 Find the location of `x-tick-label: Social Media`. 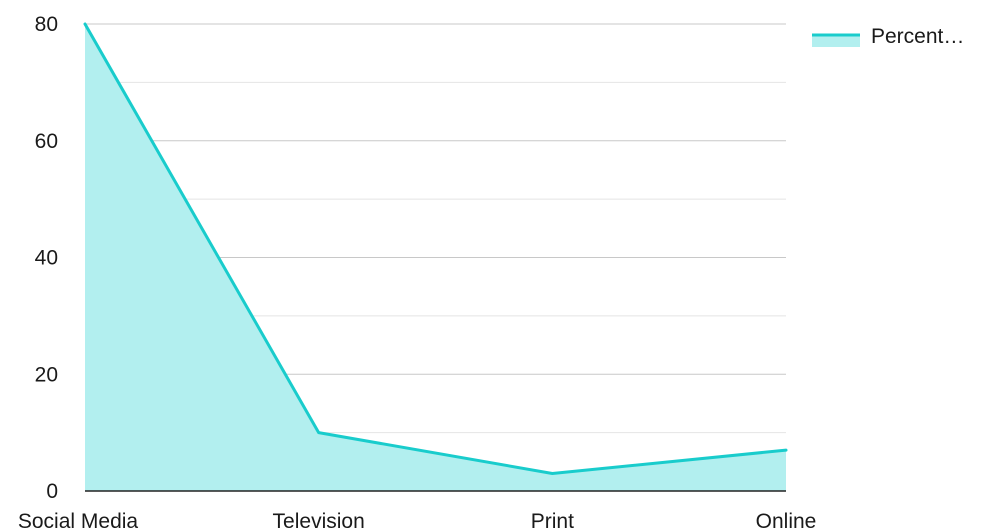

x-tick-label: Social Media is located at coordinates (78, 521).